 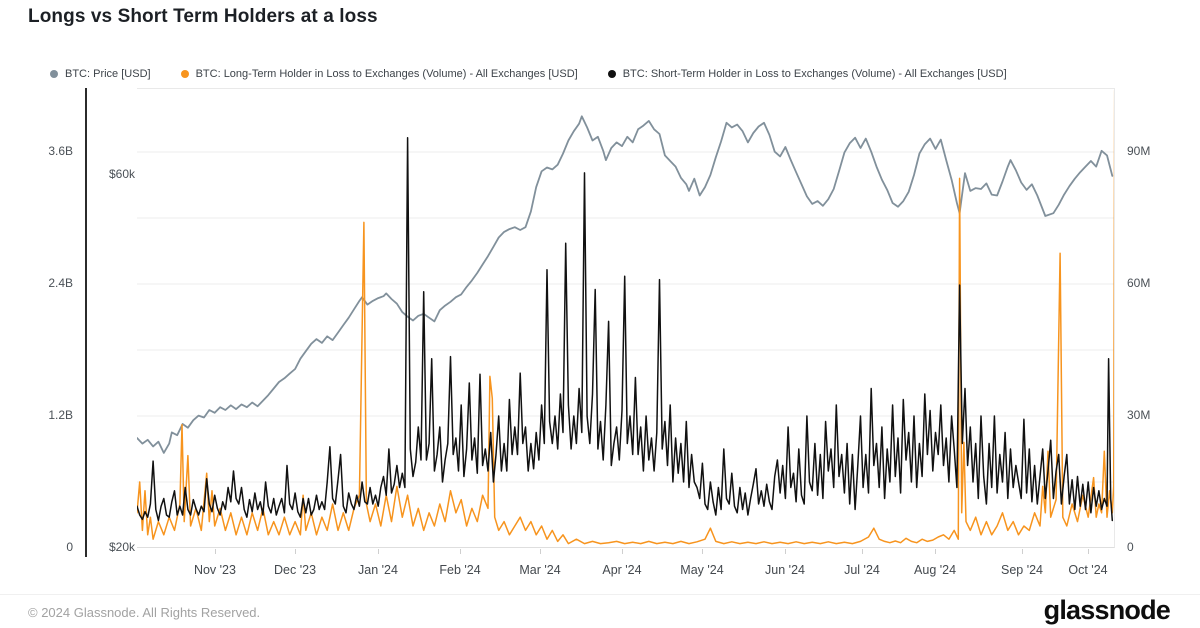 What do you see at coordinates (378, 570) in the screenshot?
I see `month-label: Jan '24` at bounding box center [378, 570].